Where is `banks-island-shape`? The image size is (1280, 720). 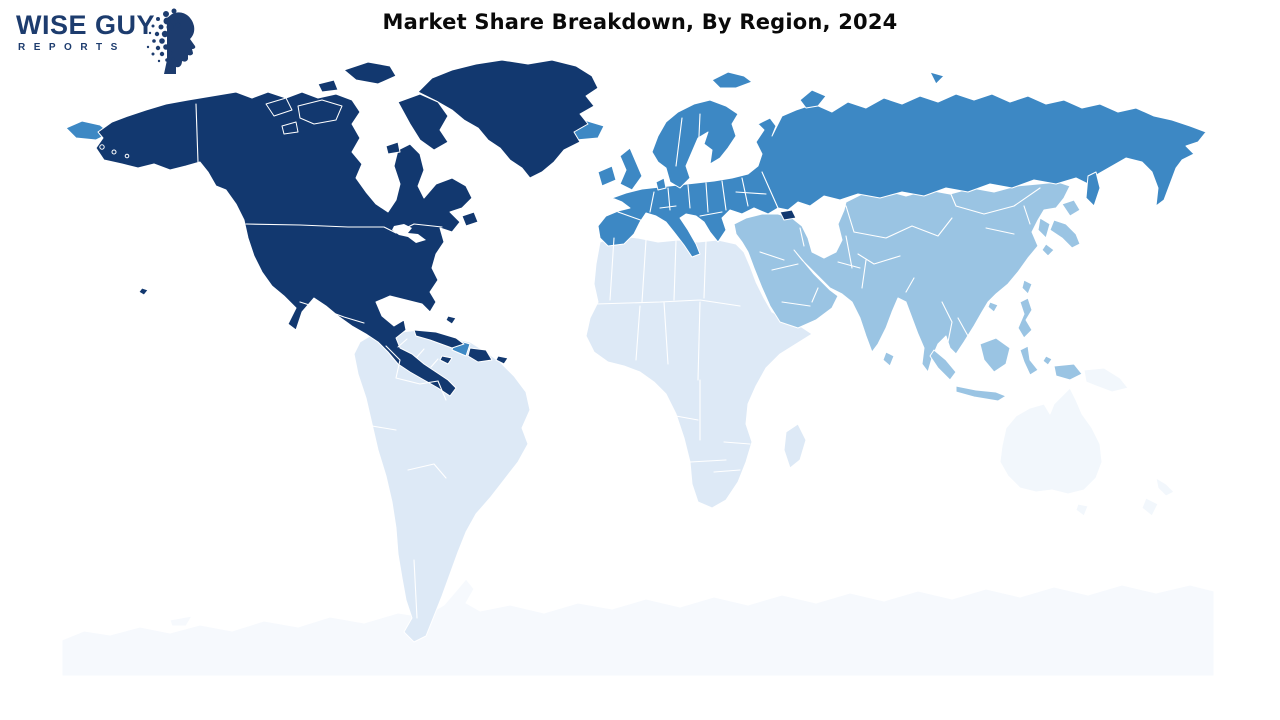 banks-island-shape is located at coordinates (279, 107).